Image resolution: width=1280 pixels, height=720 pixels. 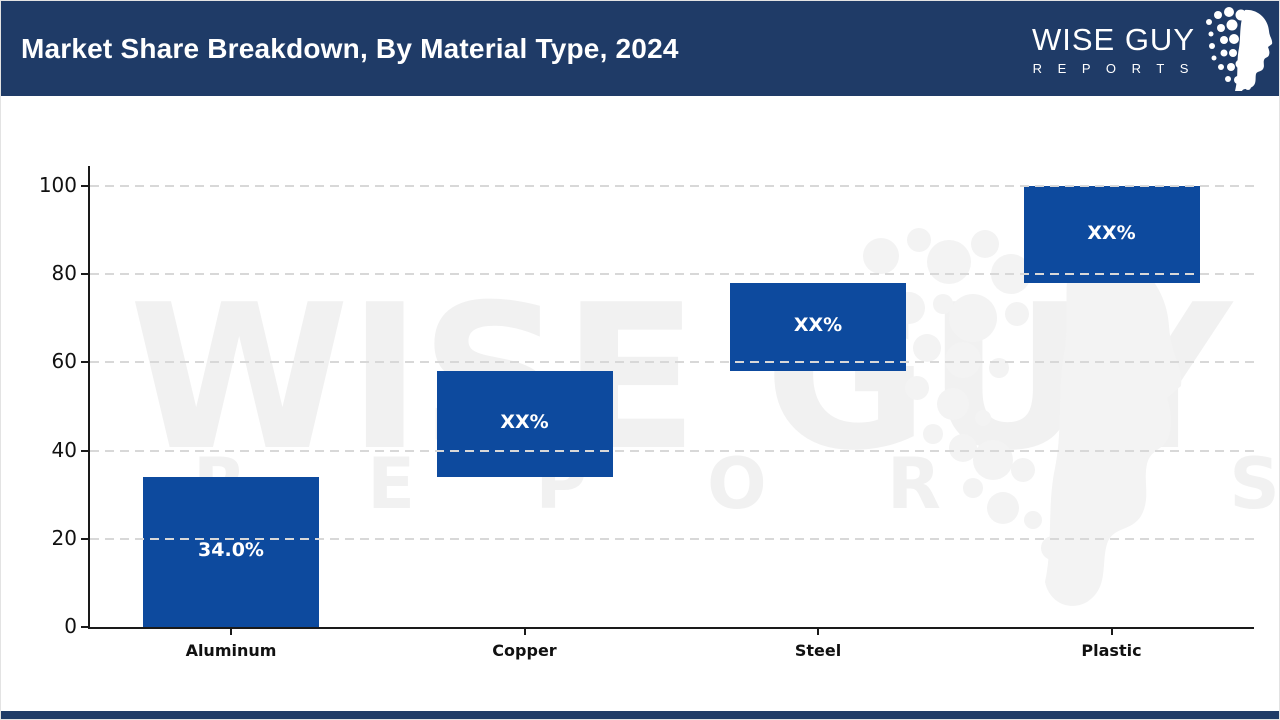 I want to click on logo-name: WISE GUY, so click(x=1113, y=39).